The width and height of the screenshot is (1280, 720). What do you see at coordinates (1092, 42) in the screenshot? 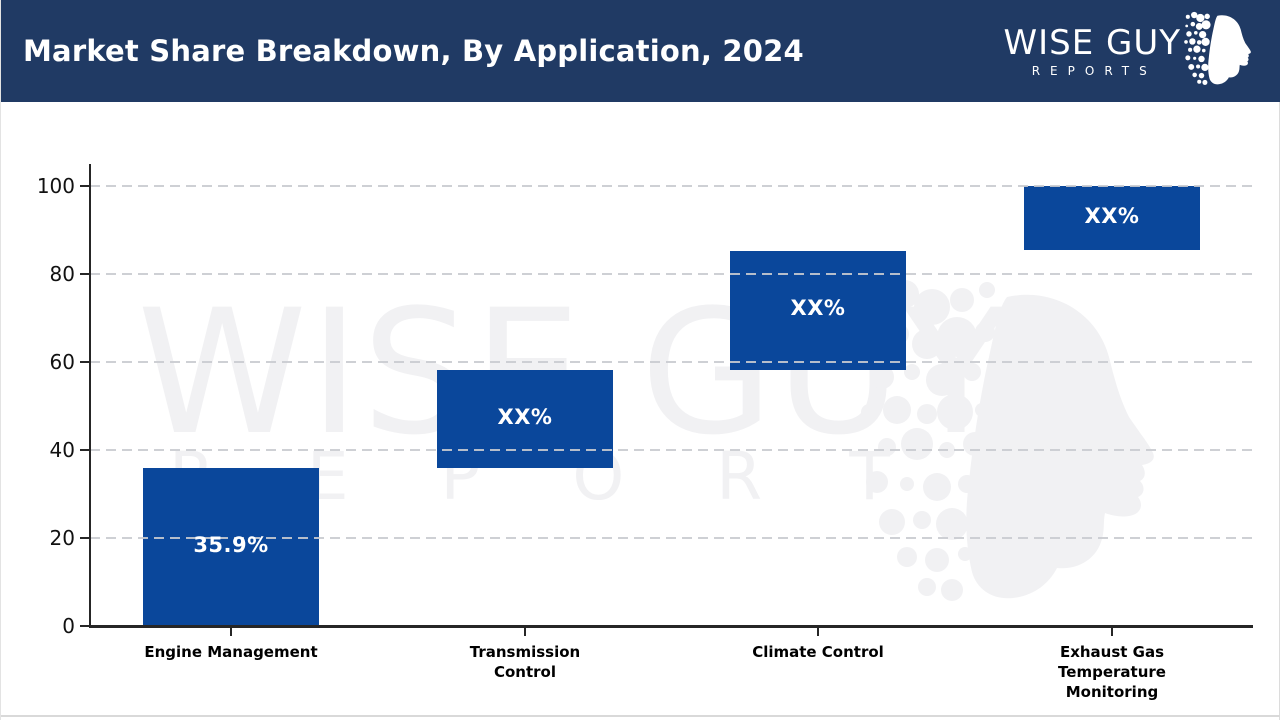
I see `brand-name: WISE GUY` at bounding box center [1092, 42].